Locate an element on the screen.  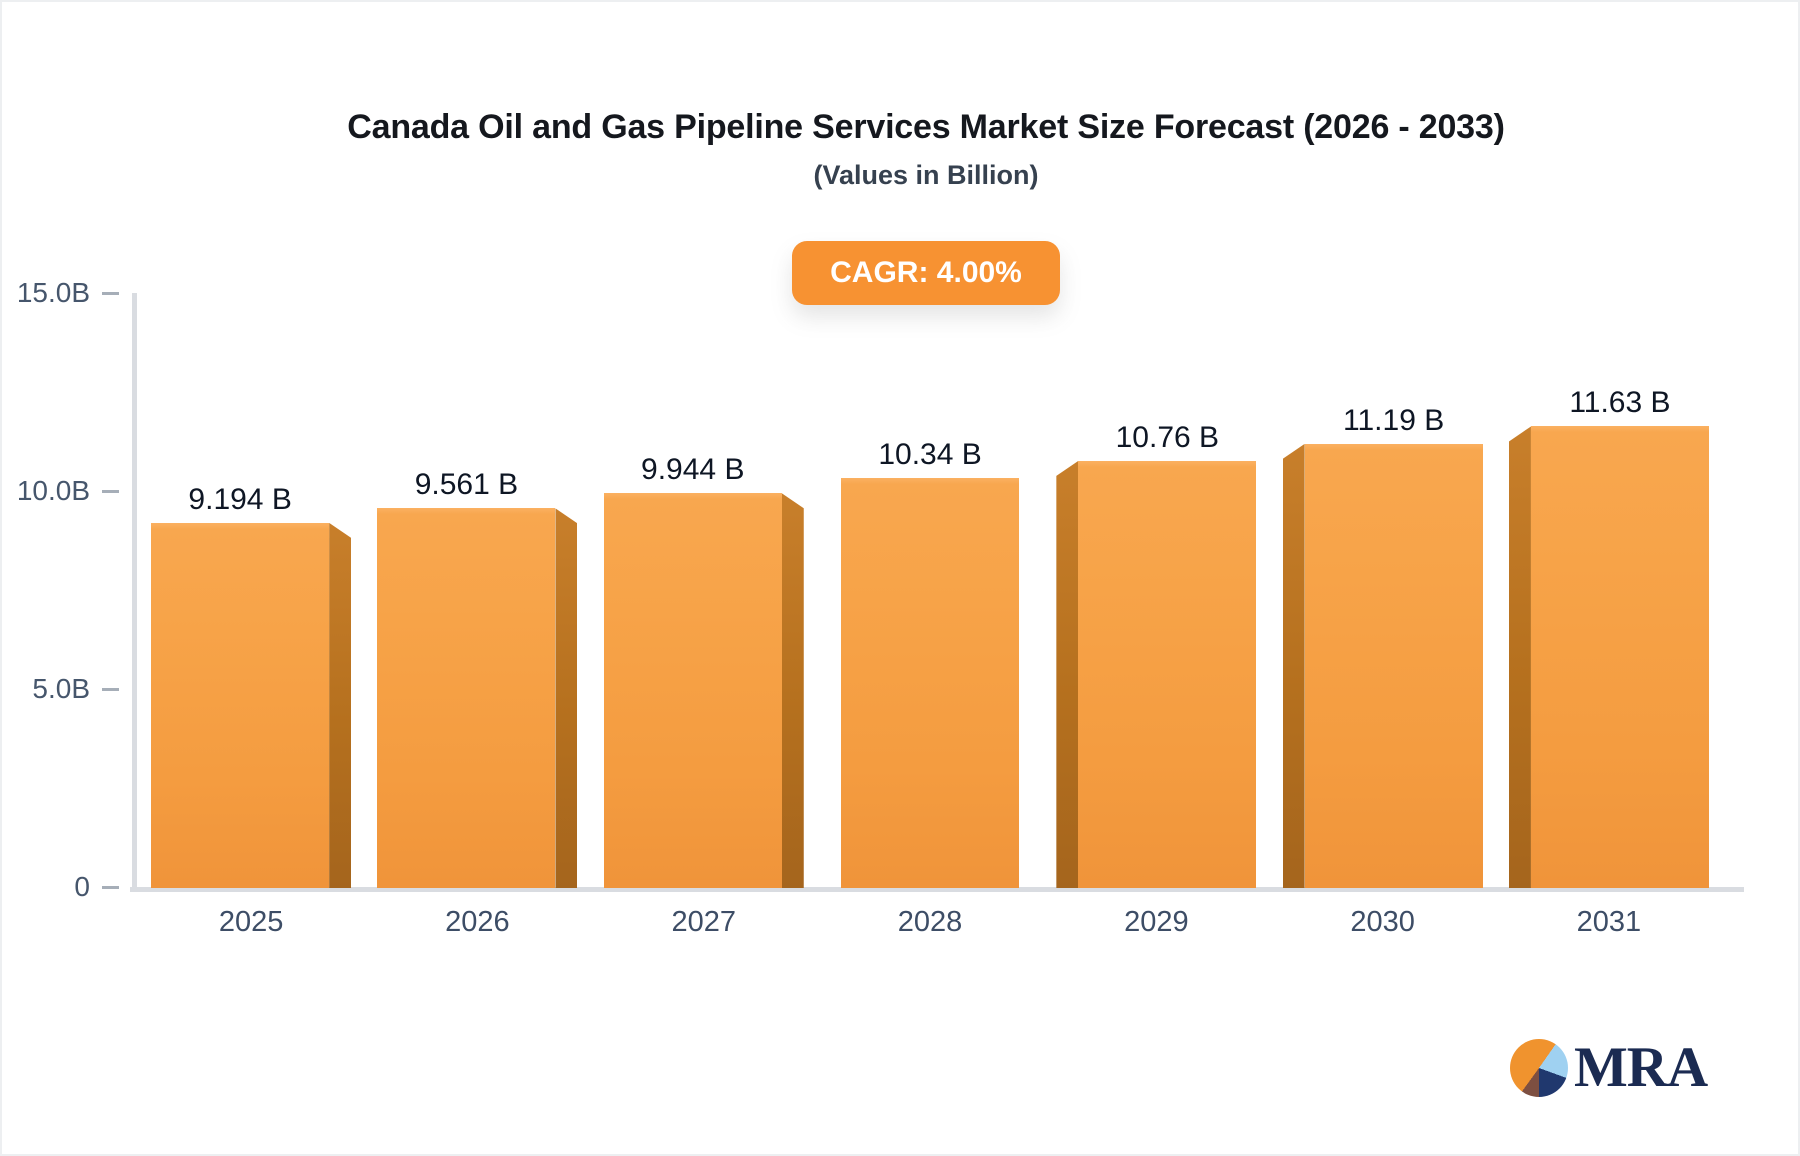
x-axis-label-2030: 2030 is located at coordinates (1382, 922).